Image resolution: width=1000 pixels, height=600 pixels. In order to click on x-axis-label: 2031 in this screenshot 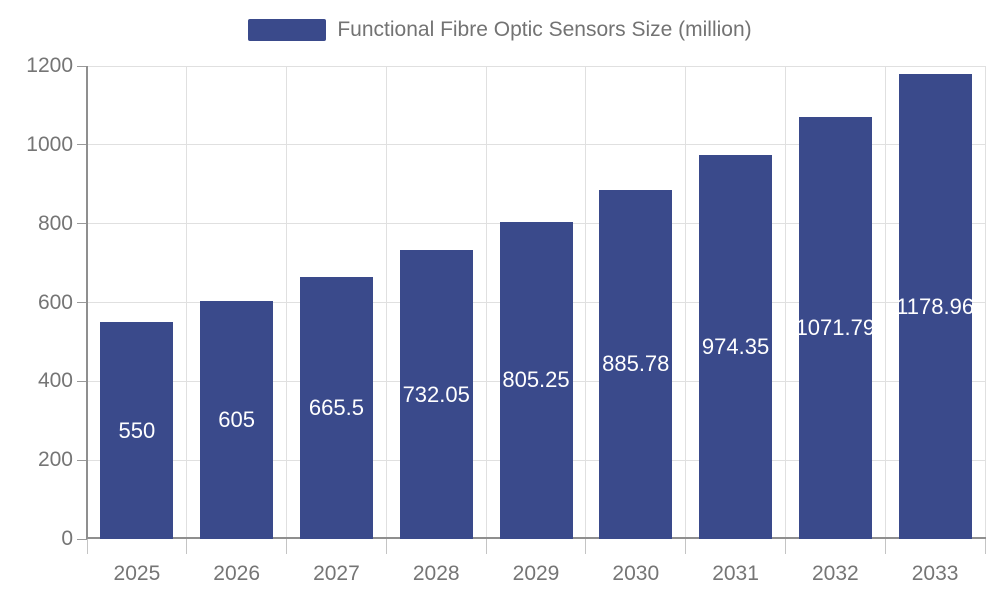, I will do `click(735, 573)`.